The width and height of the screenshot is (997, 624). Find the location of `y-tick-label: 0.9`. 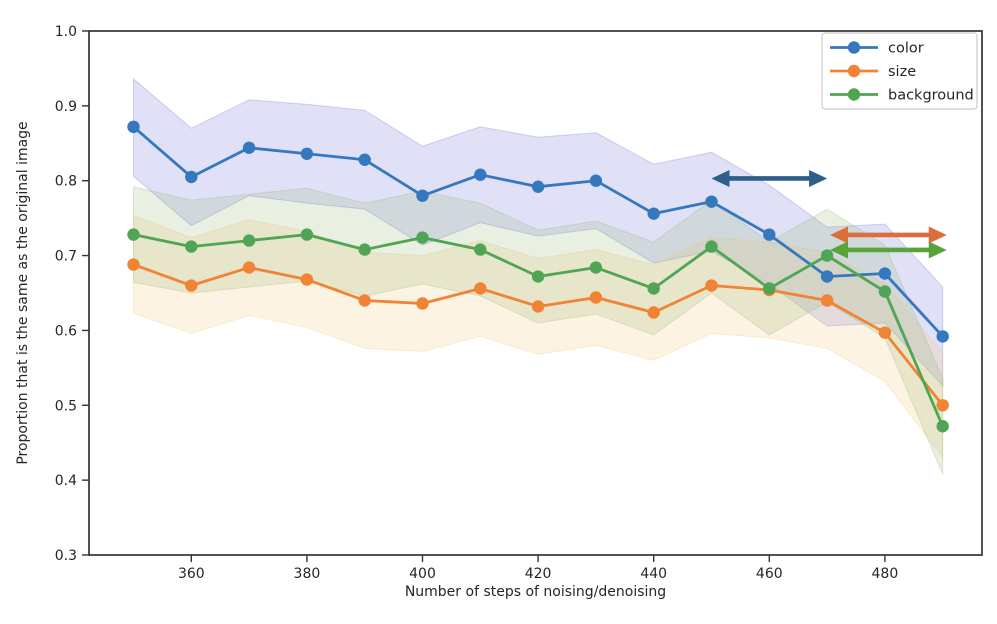

y-tick-label: 0.9 is located at coordinates (66, 107).